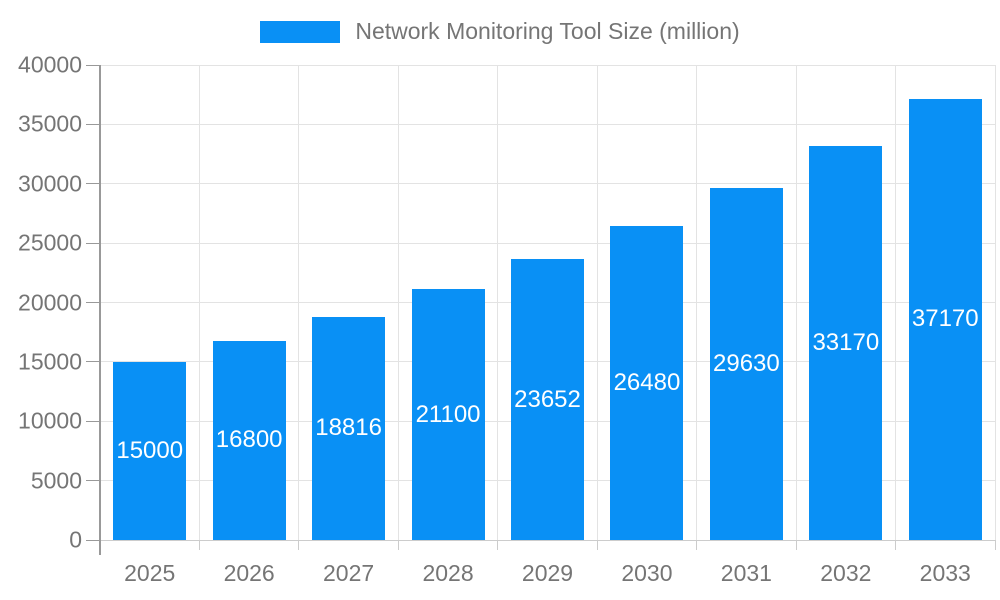  I want to click on legend-swatch, so click(300, 31).